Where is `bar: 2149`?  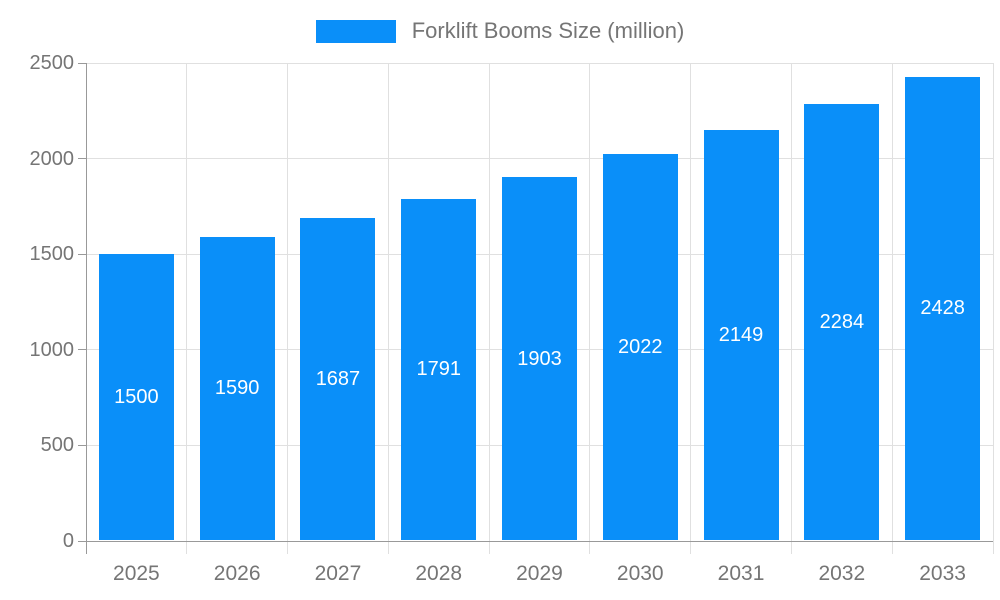 bar: 2149 is located at coordinates (741, 335).